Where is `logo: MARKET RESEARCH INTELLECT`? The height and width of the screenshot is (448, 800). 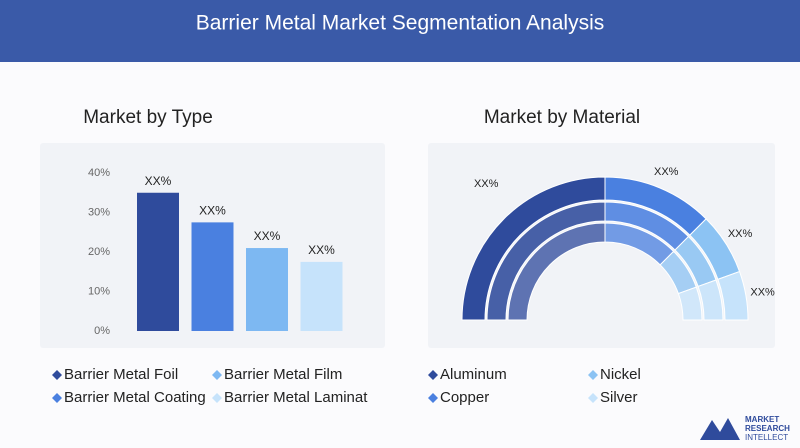
logo: MARKET RESEARCH INTELLECT is located at coordinates (745, 428).